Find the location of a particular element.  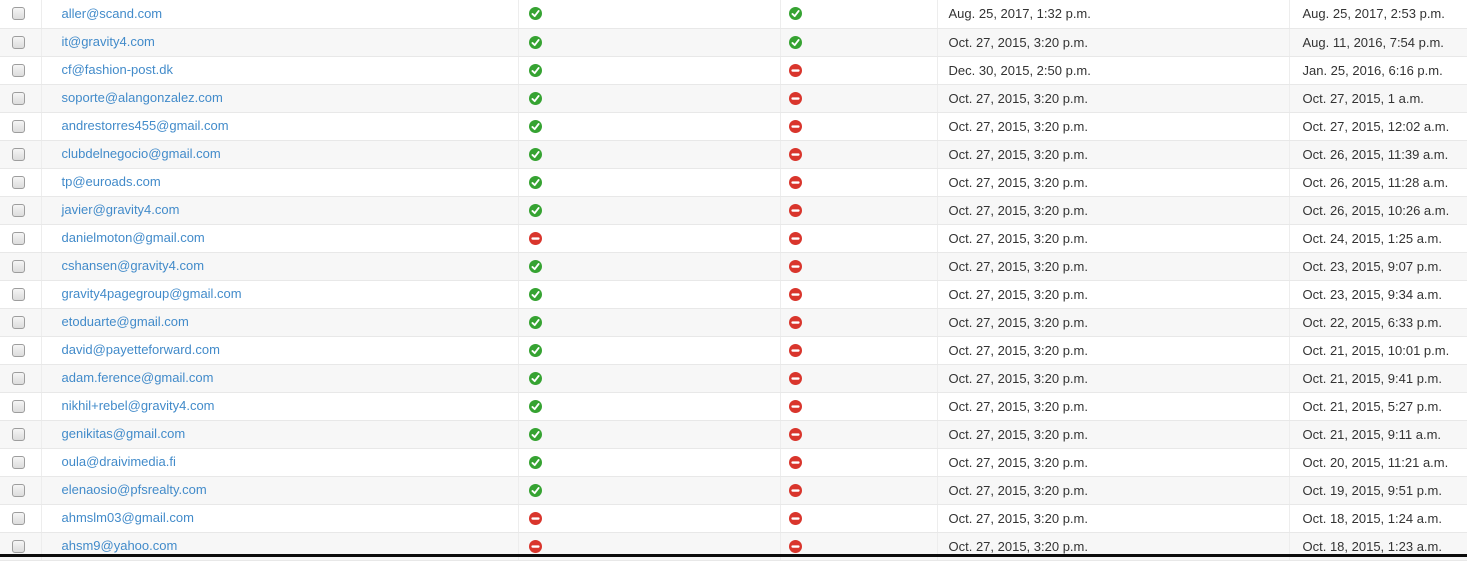

email-cell: javier@gravity4.com is located at coordinates (279, 210).